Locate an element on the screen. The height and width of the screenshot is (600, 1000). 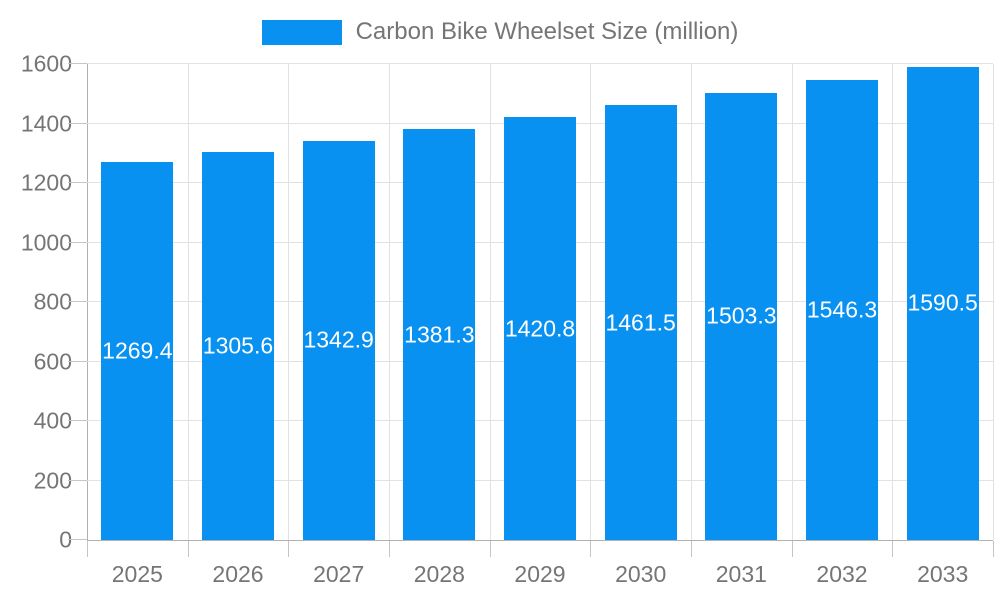
y-axis-label: 1000 is located at coordinates (46, 242).